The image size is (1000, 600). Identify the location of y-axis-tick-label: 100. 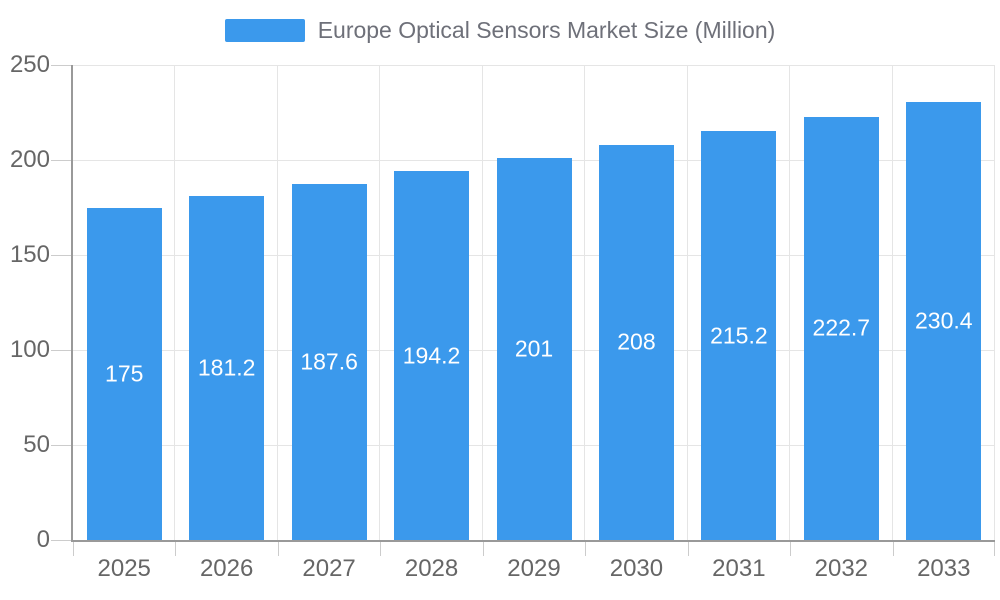
(29, 349).